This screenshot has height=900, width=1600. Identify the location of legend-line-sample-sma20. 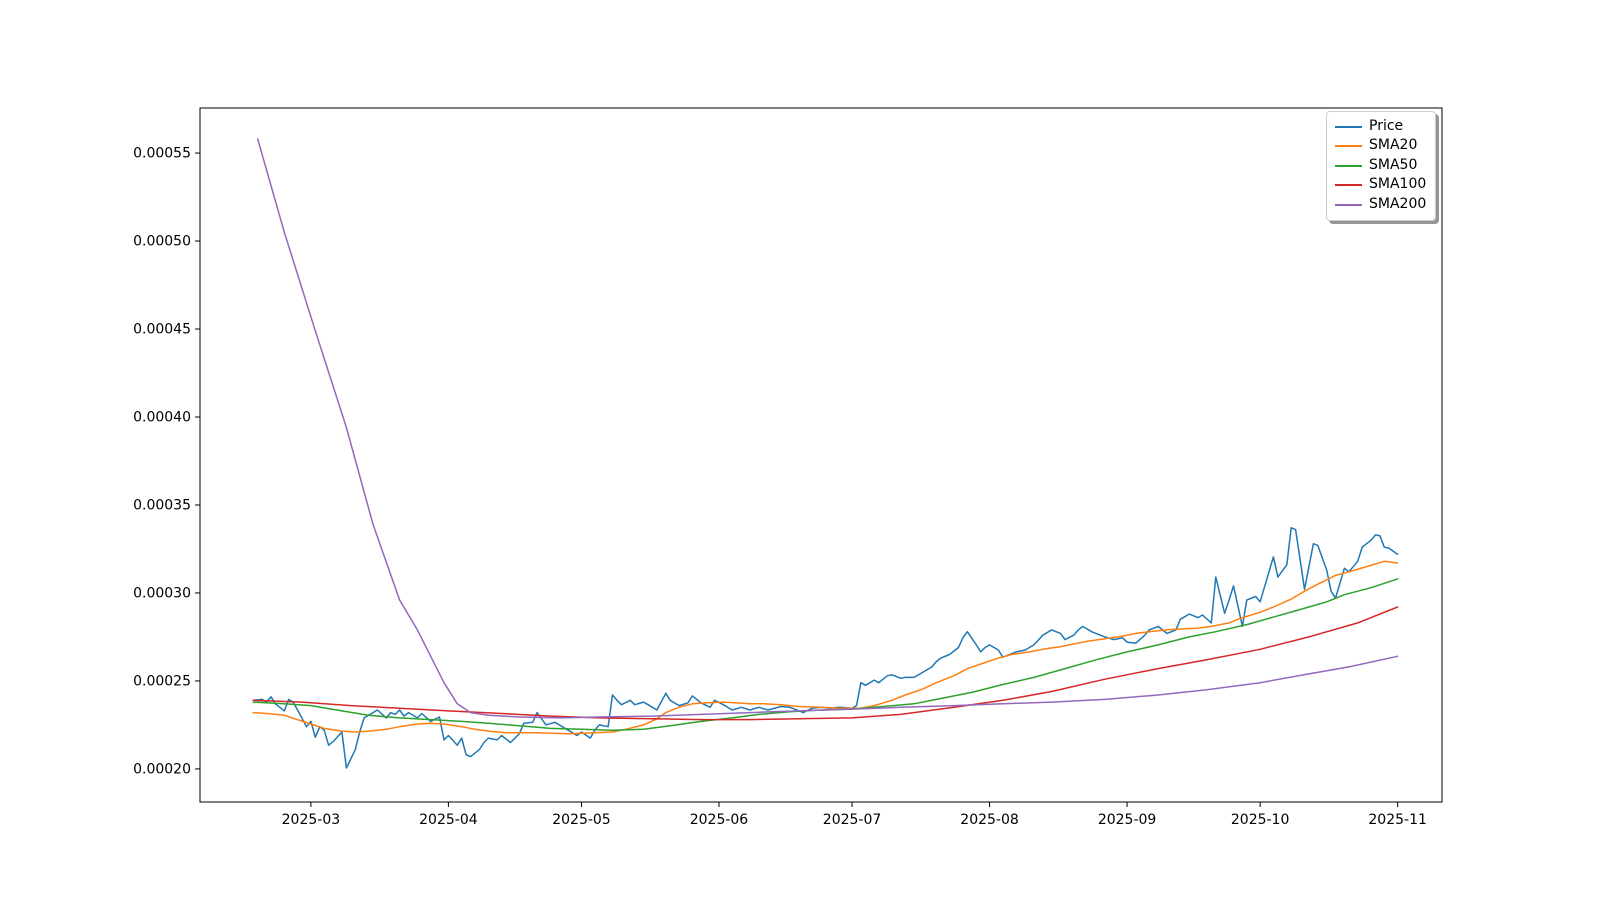
(1348, 146).